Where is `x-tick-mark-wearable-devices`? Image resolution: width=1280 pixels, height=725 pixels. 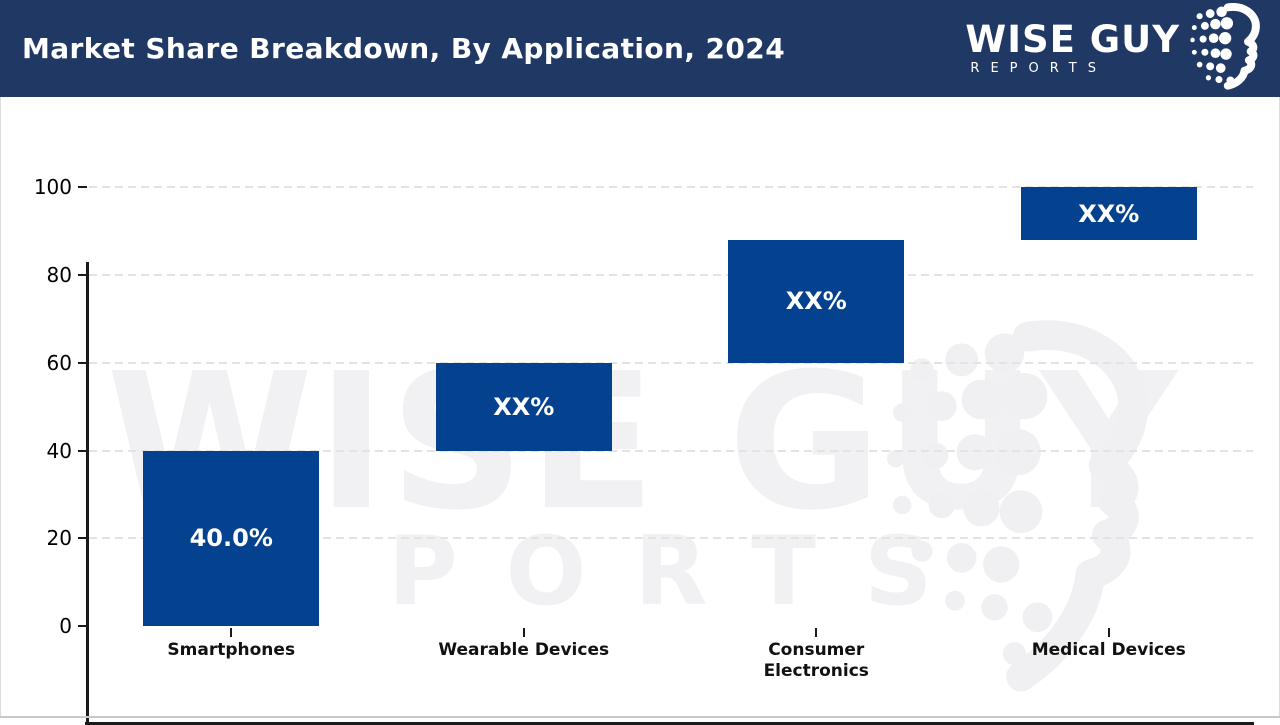
x-tick-mark-wearable-devices is located at coordinates (523, 632).